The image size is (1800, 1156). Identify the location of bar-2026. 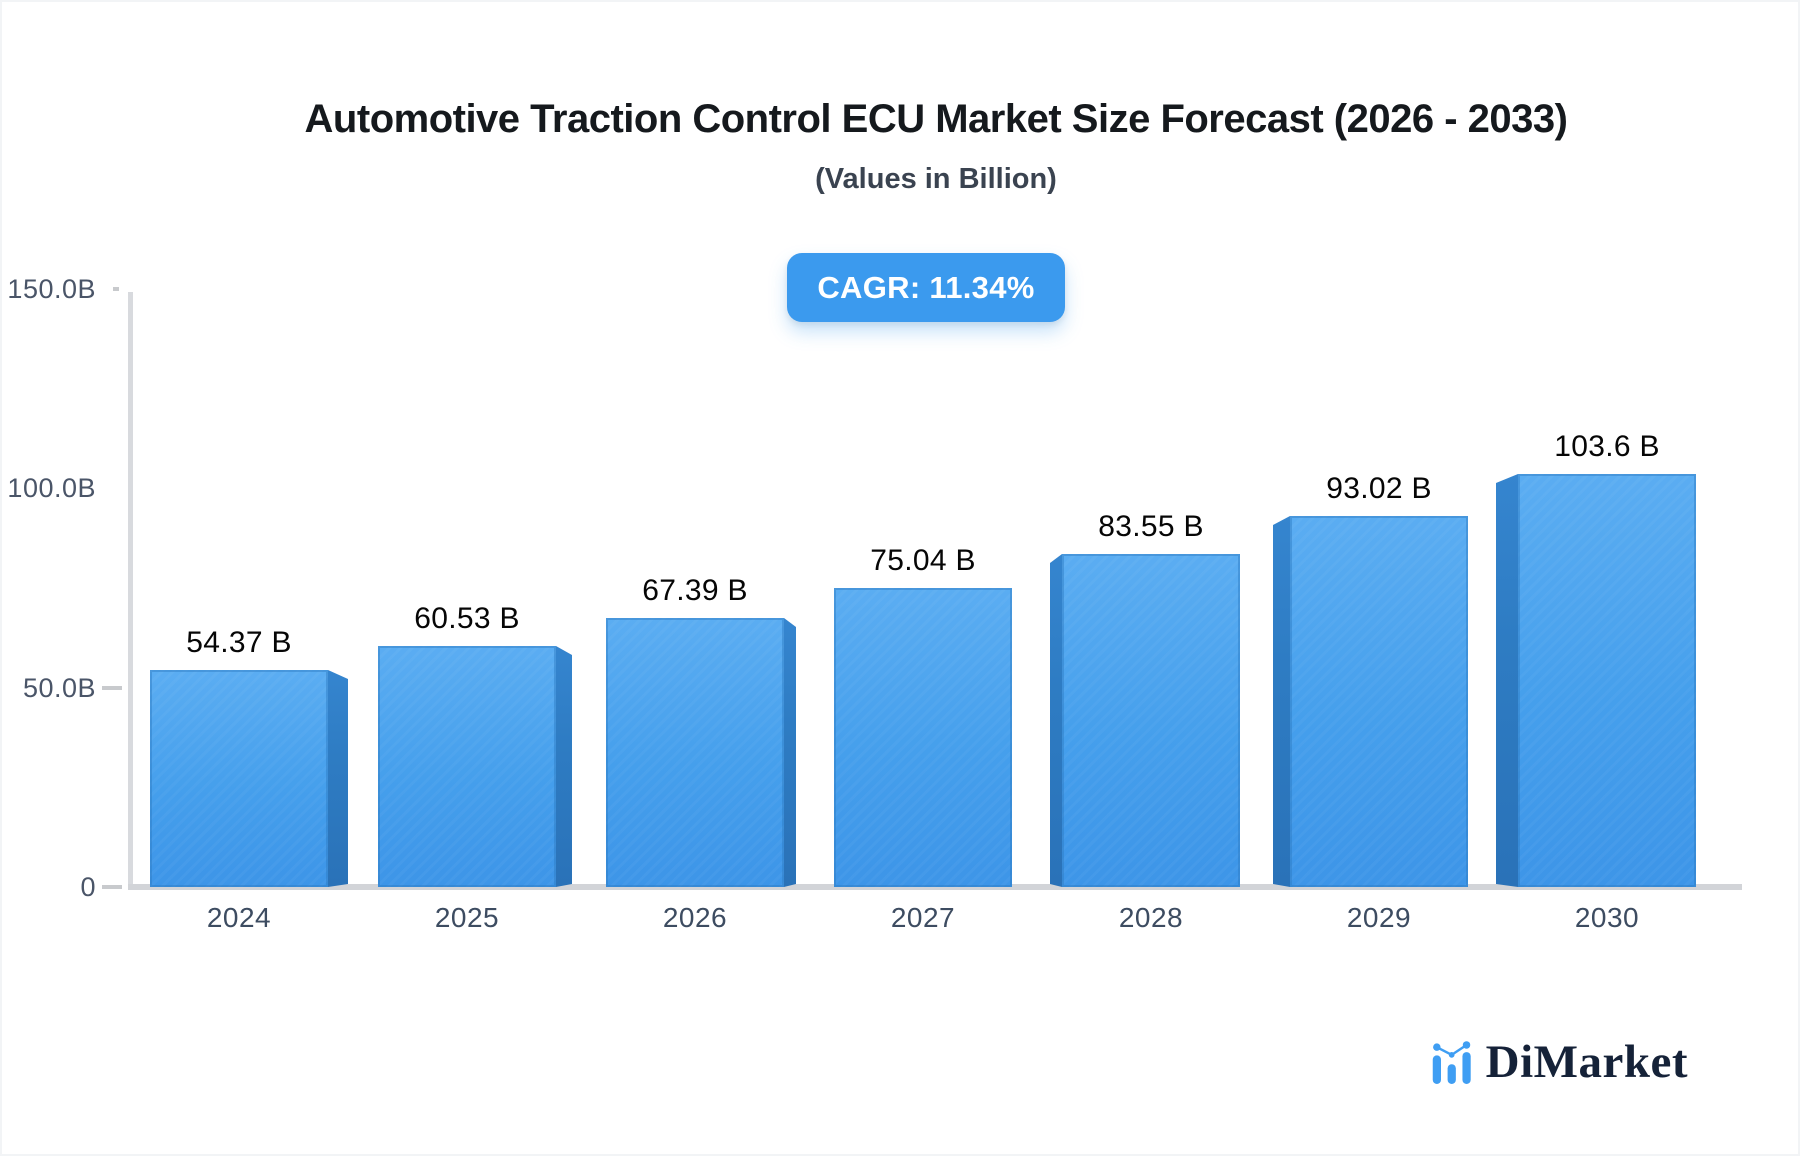
(695, 752).